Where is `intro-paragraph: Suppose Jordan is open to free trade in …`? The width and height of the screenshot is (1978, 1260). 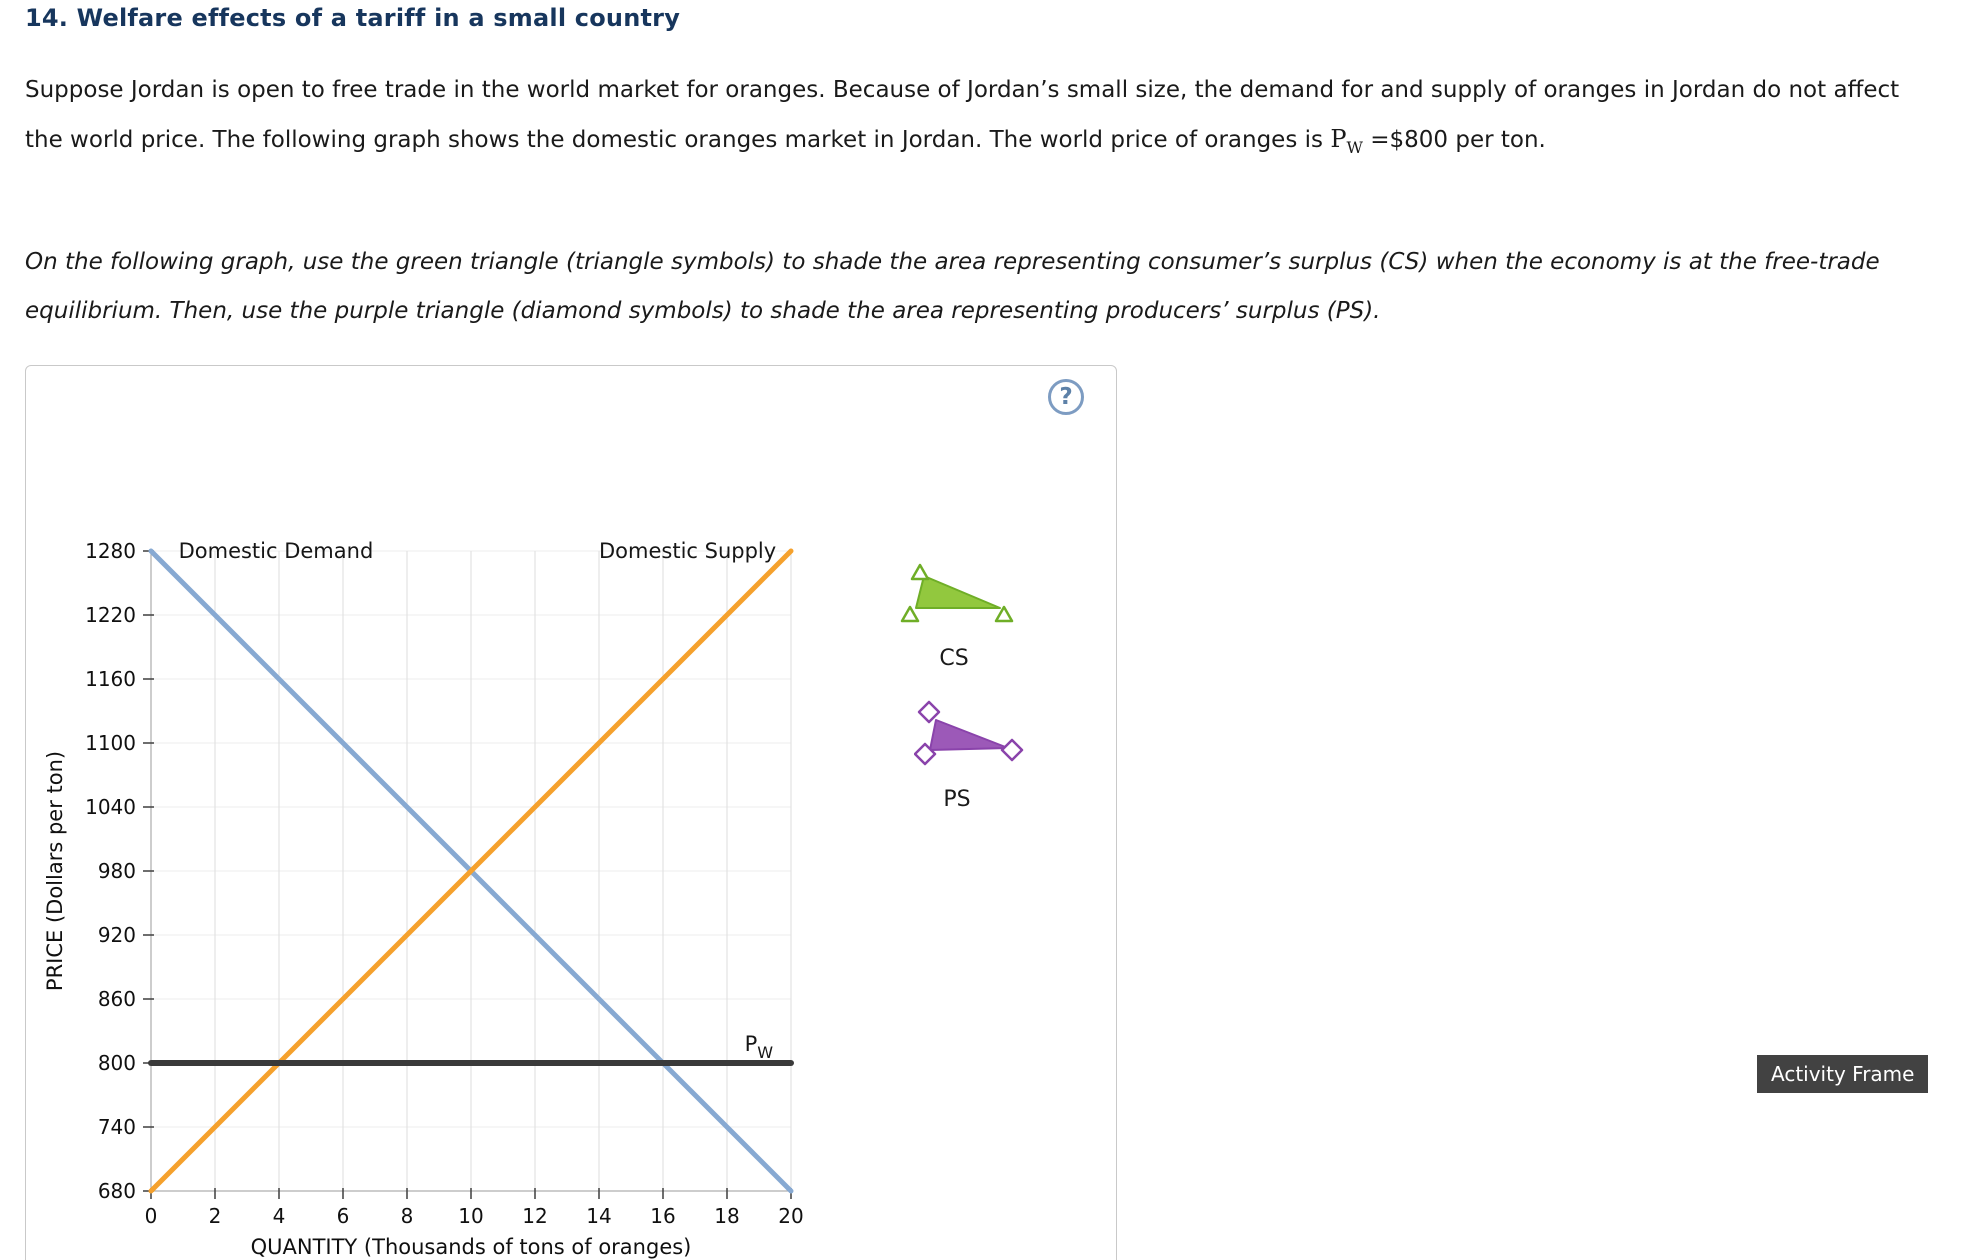 intro-paragraph: Suppose Jordan is open to free trade in … is located at coordinates (983, 119).